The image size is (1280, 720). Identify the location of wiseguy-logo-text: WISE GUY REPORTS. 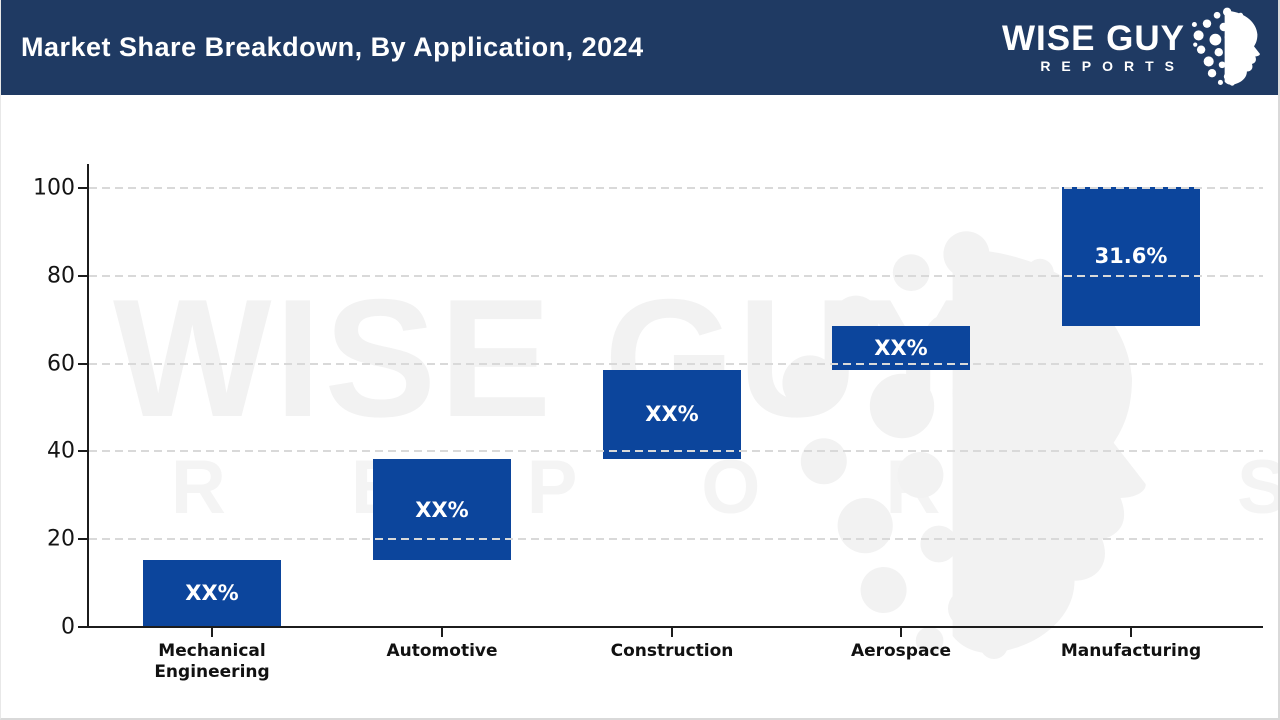
(1093, 46).